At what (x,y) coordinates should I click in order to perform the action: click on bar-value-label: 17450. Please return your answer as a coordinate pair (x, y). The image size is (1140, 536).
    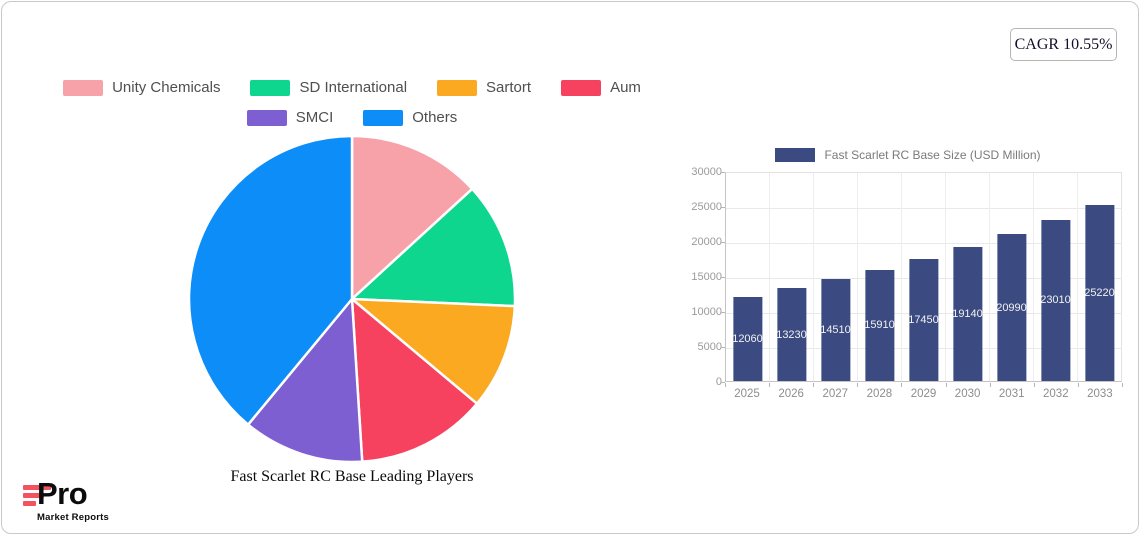
    Looking at the image, I should click on (923, 319).